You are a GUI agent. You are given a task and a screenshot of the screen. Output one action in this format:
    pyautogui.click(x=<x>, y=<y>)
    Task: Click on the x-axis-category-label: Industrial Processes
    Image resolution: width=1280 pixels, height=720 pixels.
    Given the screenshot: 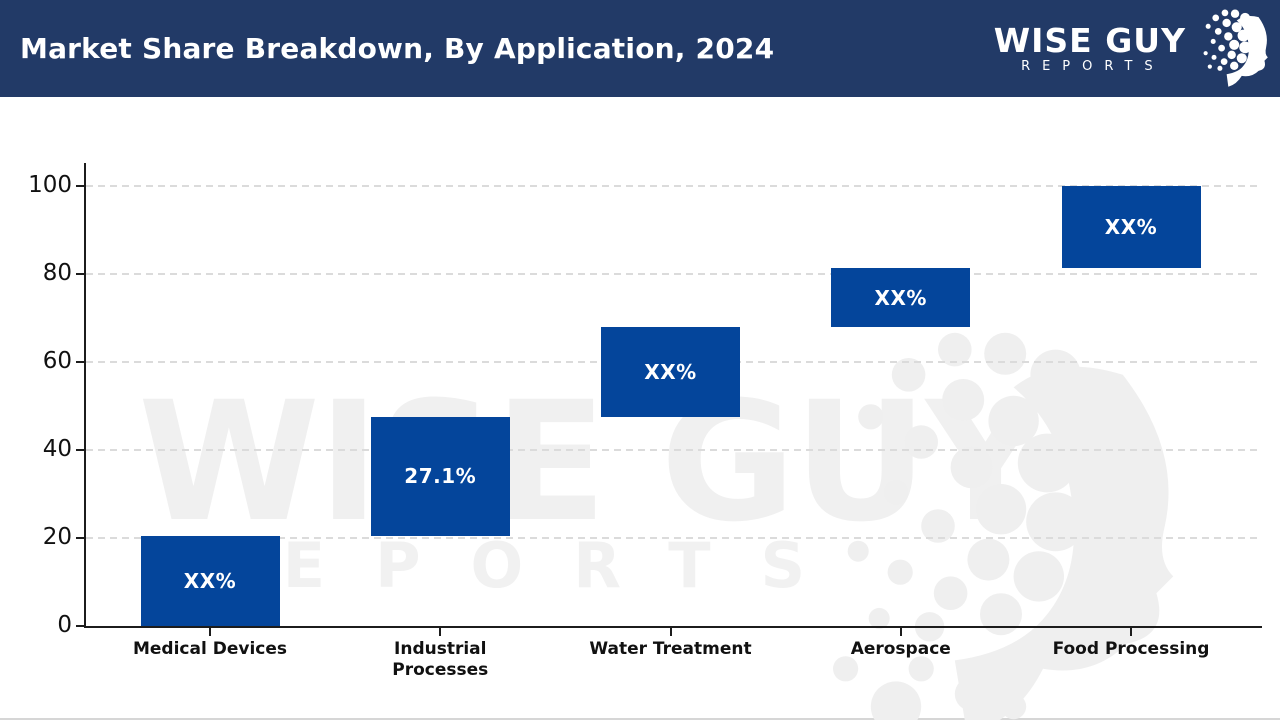 What is the action you would take?
    pyautogui.click(x=440, y=659)
    